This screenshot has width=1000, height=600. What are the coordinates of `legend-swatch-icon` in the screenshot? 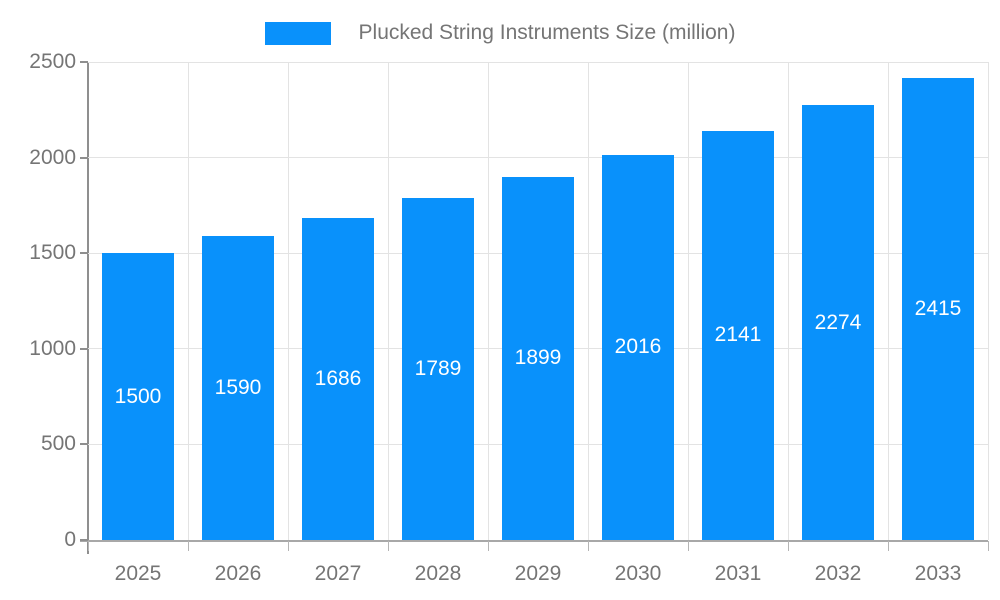 It's located at (297, 33).